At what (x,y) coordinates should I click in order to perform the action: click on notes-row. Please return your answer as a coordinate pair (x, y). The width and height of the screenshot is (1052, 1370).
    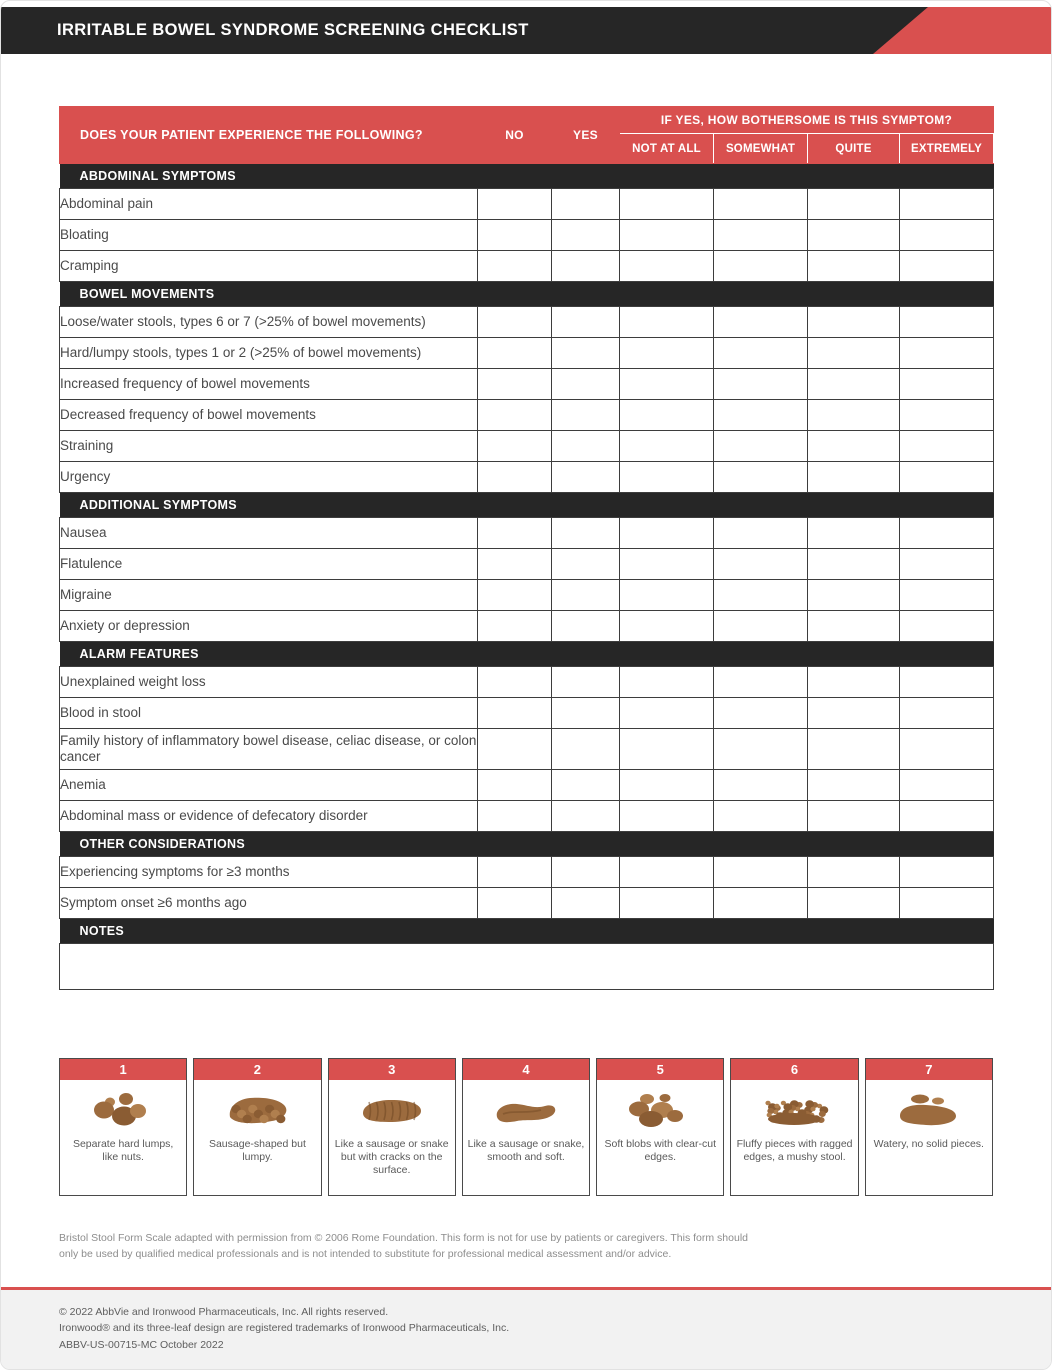
    Looking at the image, I should click on (526, 966).